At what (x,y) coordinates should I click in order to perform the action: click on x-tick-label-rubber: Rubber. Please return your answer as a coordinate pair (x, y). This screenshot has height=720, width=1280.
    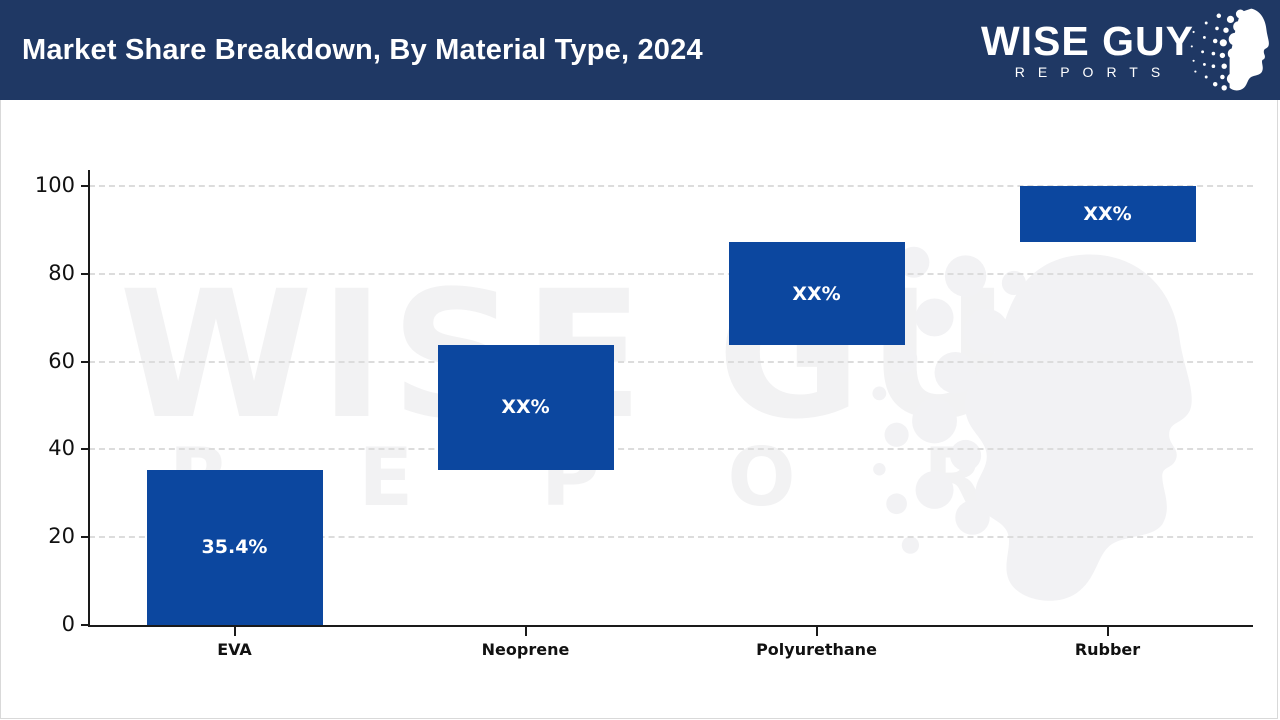
    Looking at the image, I should click on (1107, 649).